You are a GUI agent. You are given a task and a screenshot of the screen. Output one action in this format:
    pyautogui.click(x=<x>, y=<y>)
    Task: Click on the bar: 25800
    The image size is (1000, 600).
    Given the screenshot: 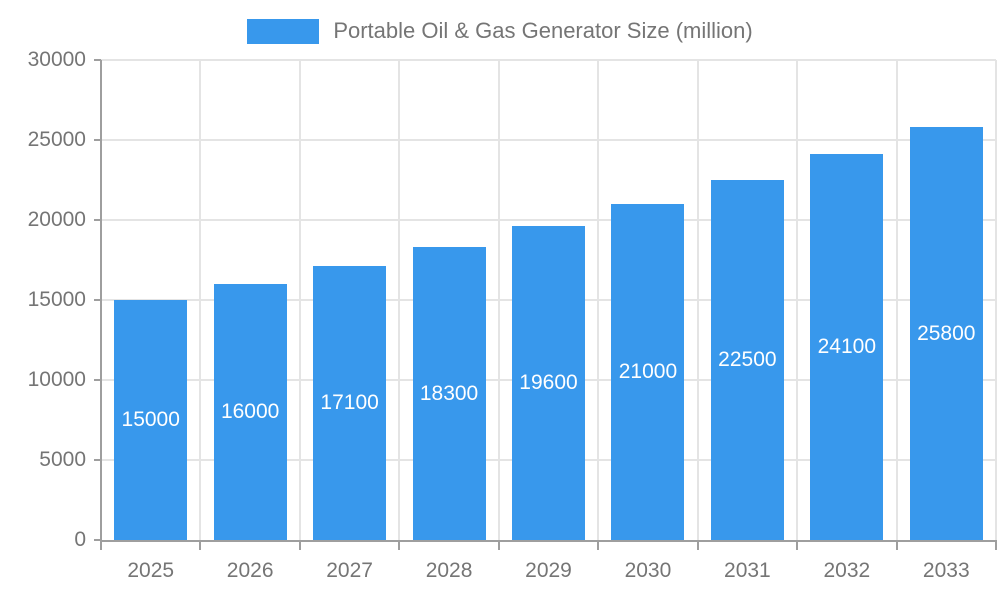 What is the action you would take?
    pyautogui.click(x=946, y=333)
    